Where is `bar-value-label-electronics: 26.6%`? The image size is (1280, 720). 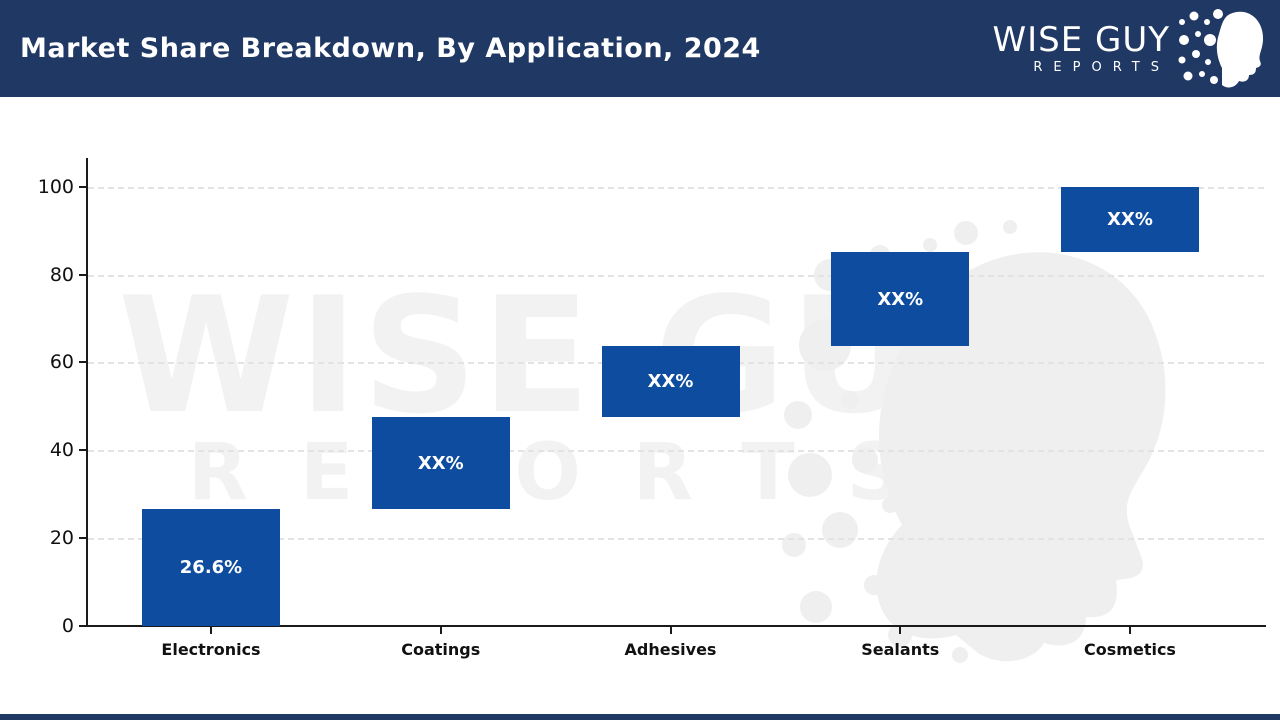 bar-value-label-electronics: 26.6% is located at coordinates (211, 568).